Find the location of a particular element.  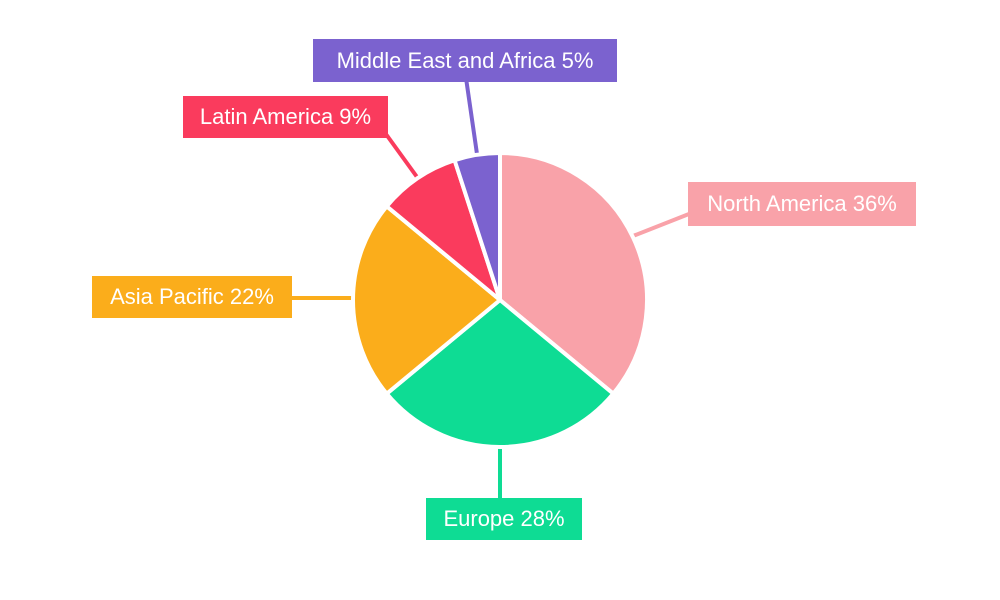

slice-label-asia-pacific: Asia Pacific 22% is located at coordinates (192, 297).